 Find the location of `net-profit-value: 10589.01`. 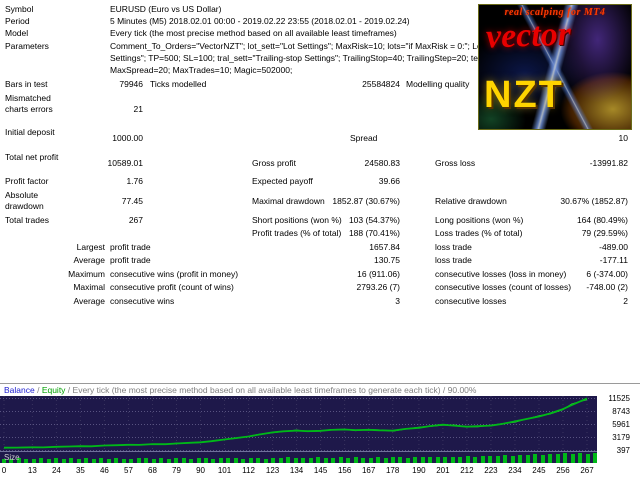

net-profit-value: 10589.01 is located at coordinates (125, 163).